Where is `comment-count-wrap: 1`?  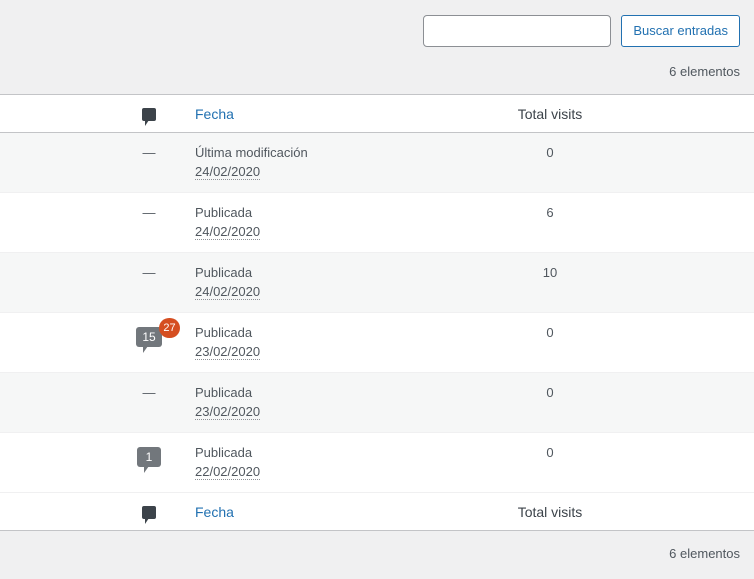 comment-count-wrap: 1 is located at coordinates (149, 459).